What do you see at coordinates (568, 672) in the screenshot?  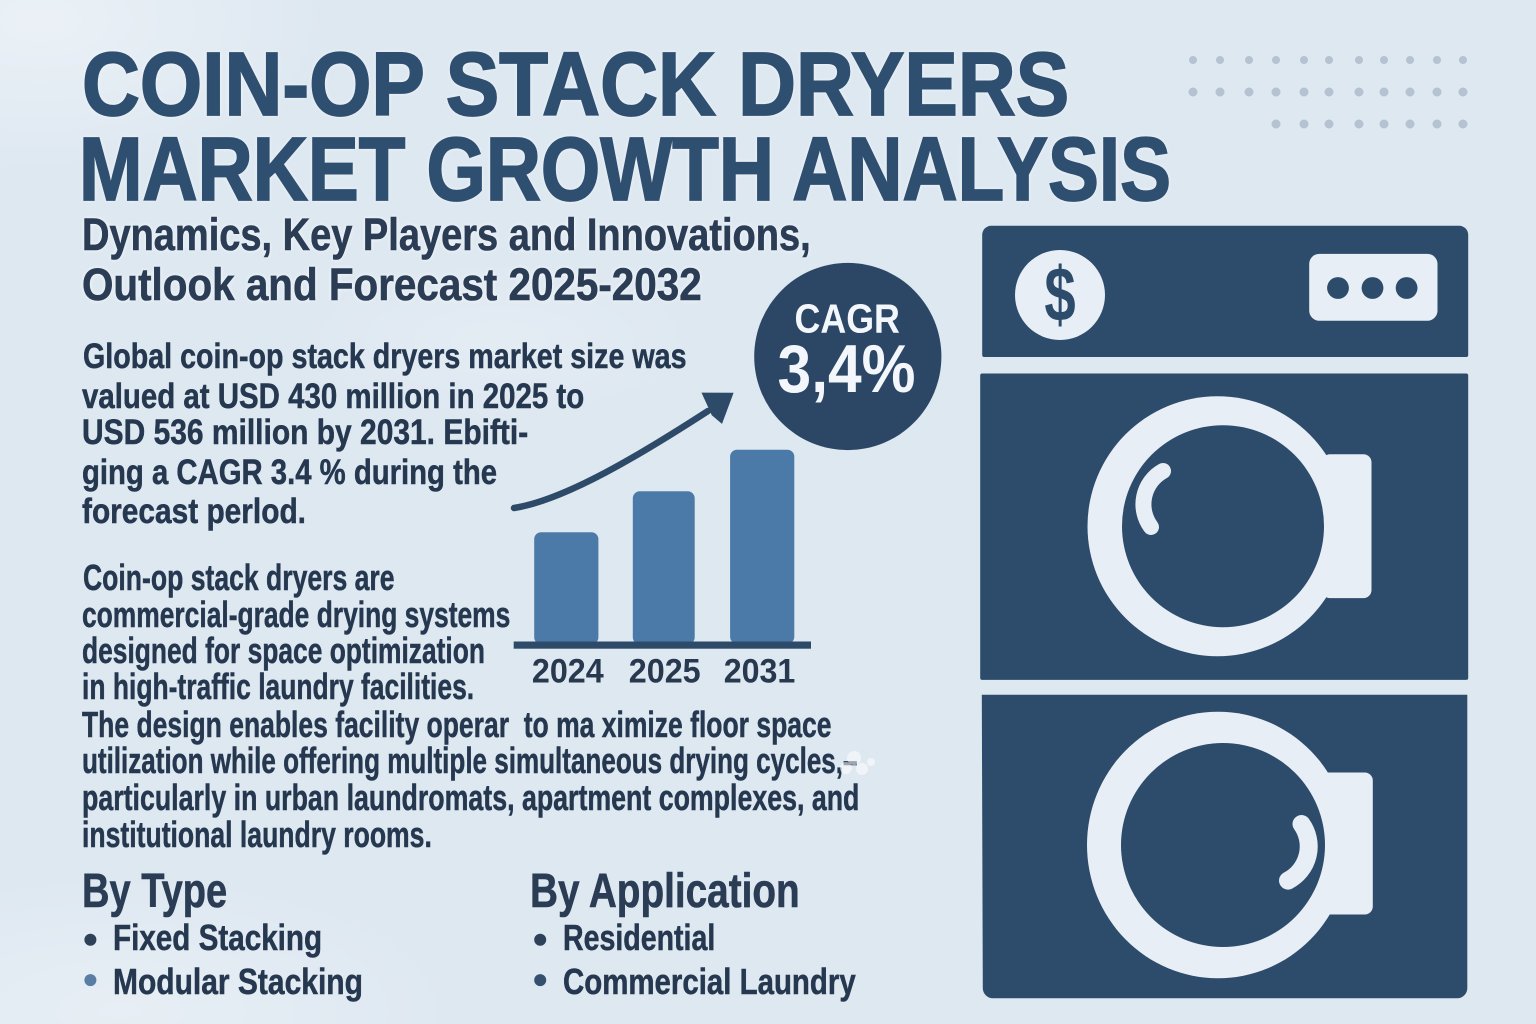 I see `svg-text: 2024` at bounding box center [568, 672].